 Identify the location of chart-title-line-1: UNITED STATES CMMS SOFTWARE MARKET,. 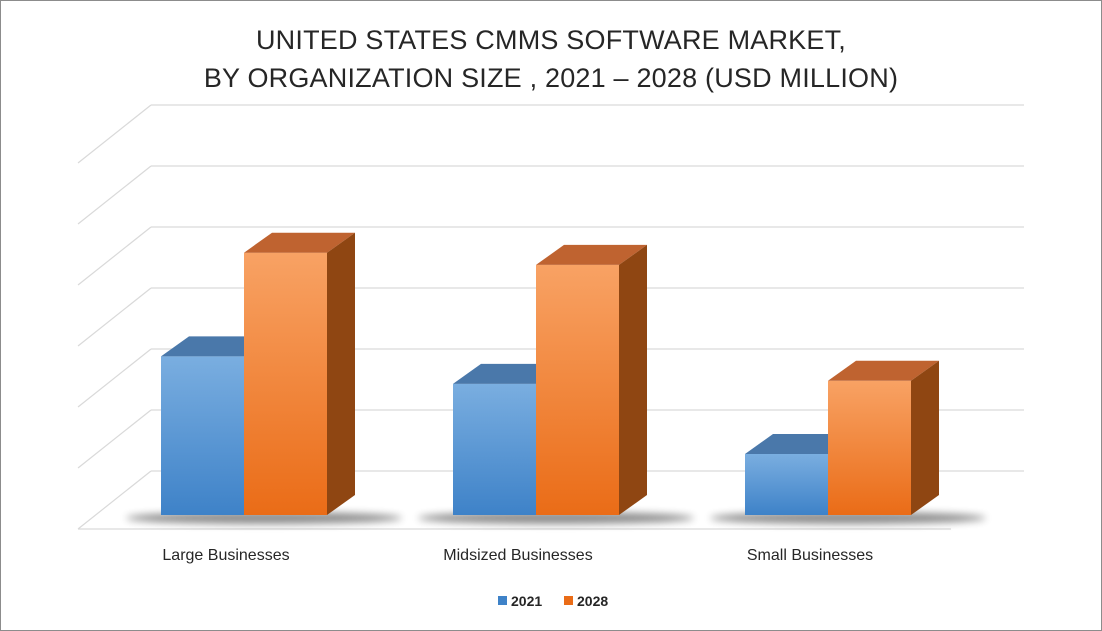
(551, 40).